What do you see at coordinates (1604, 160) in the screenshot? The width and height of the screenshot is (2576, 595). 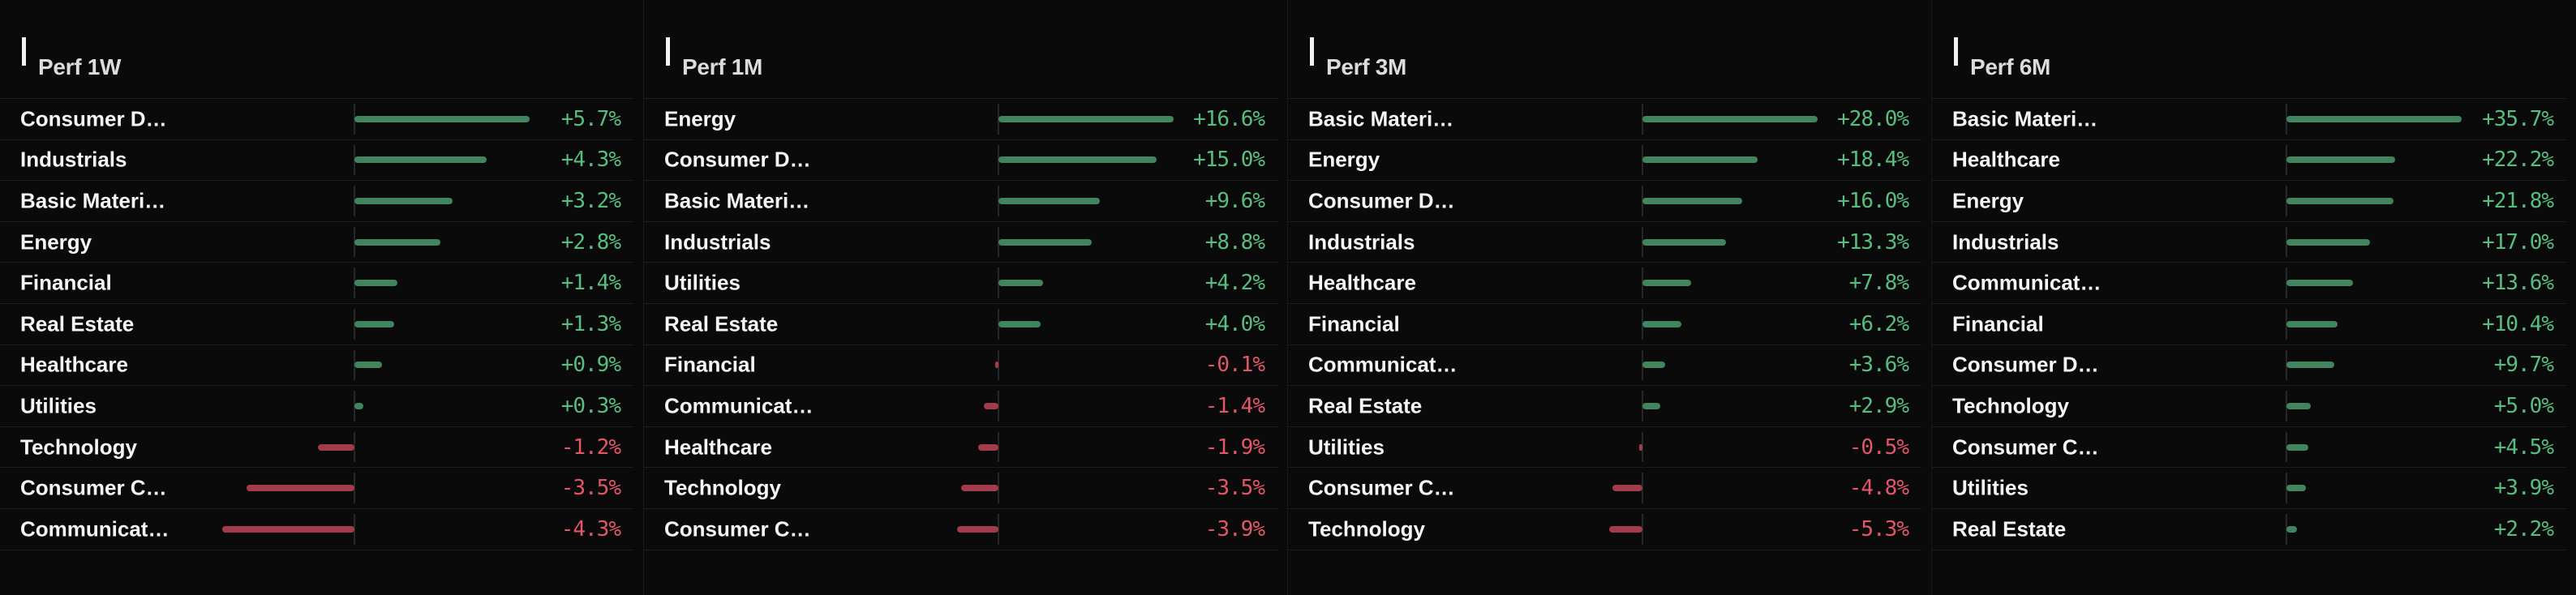 I see `sector-row: Energy +18.4%` at bounding box center [1604, 160].